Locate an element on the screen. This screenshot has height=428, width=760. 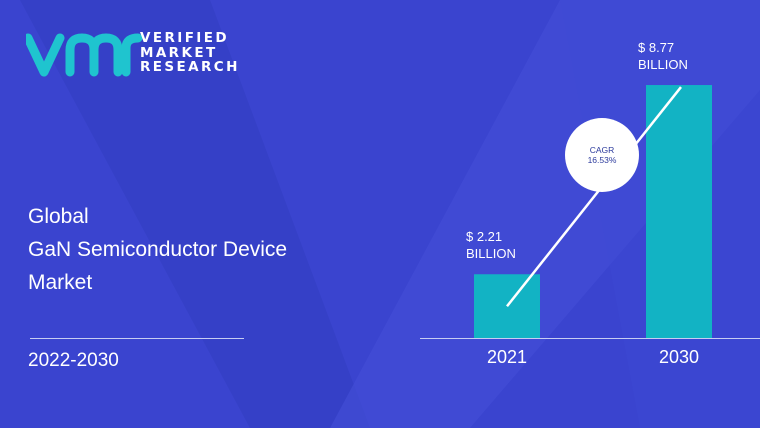
title-line-1: Global is located at coordinates (58, 216).